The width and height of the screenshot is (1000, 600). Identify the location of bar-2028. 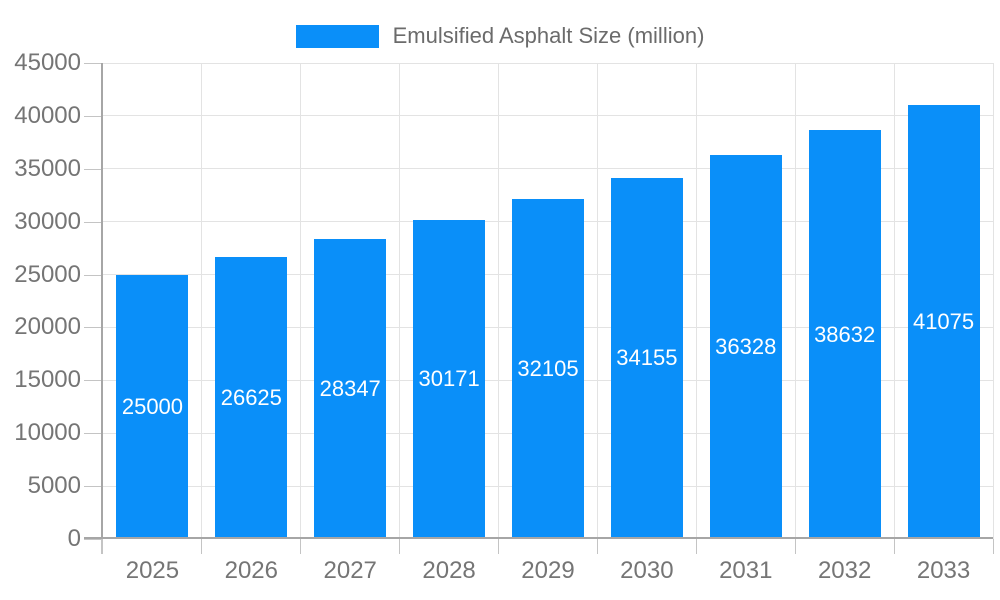
(449, 378).